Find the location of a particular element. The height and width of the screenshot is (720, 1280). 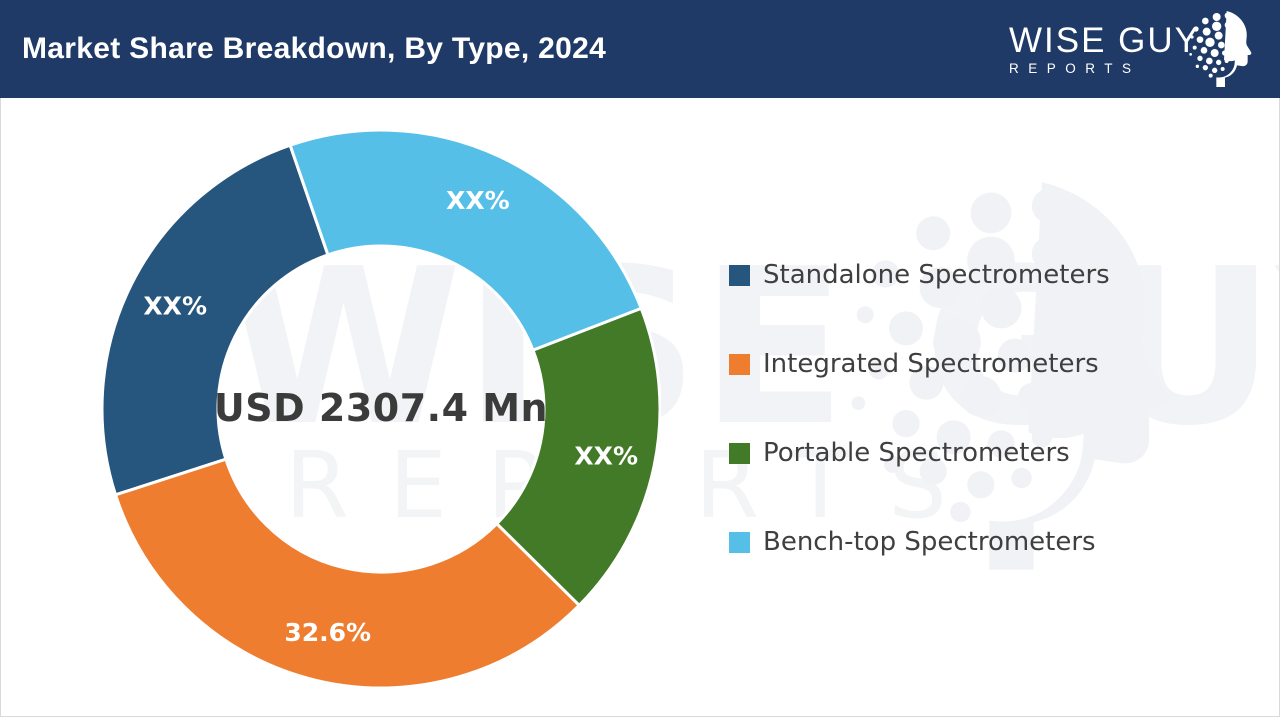

logo-wordmark: WISE GUY is located at coordinates (1104, 40).